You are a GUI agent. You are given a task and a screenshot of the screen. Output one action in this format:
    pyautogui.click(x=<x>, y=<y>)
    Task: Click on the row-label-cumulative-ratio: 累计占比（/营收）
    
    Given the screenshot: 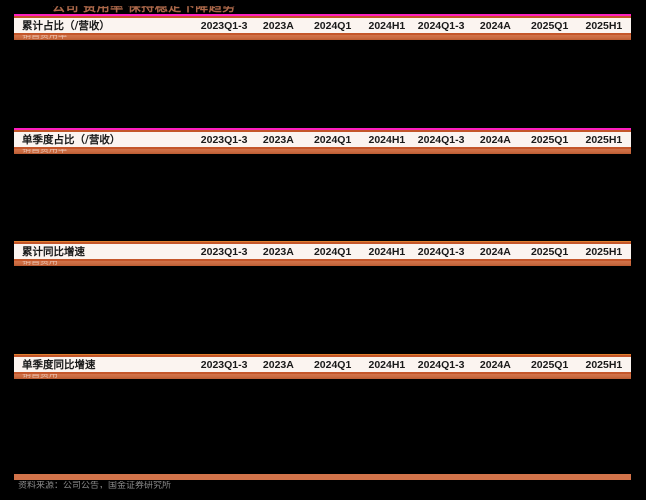 What is the action you would take?
    pyautogui.click(x=66, y=26)
    